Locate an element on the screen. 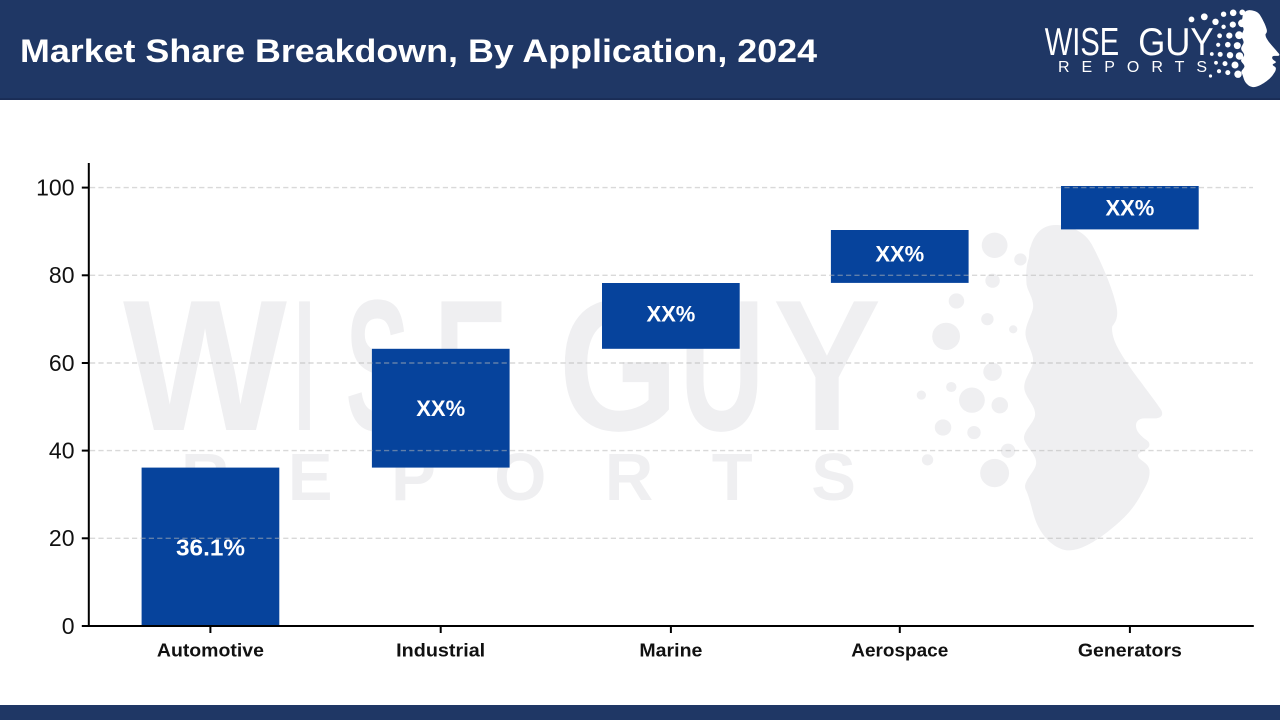  svg-text: Marine is located at coordinates (670, 651).